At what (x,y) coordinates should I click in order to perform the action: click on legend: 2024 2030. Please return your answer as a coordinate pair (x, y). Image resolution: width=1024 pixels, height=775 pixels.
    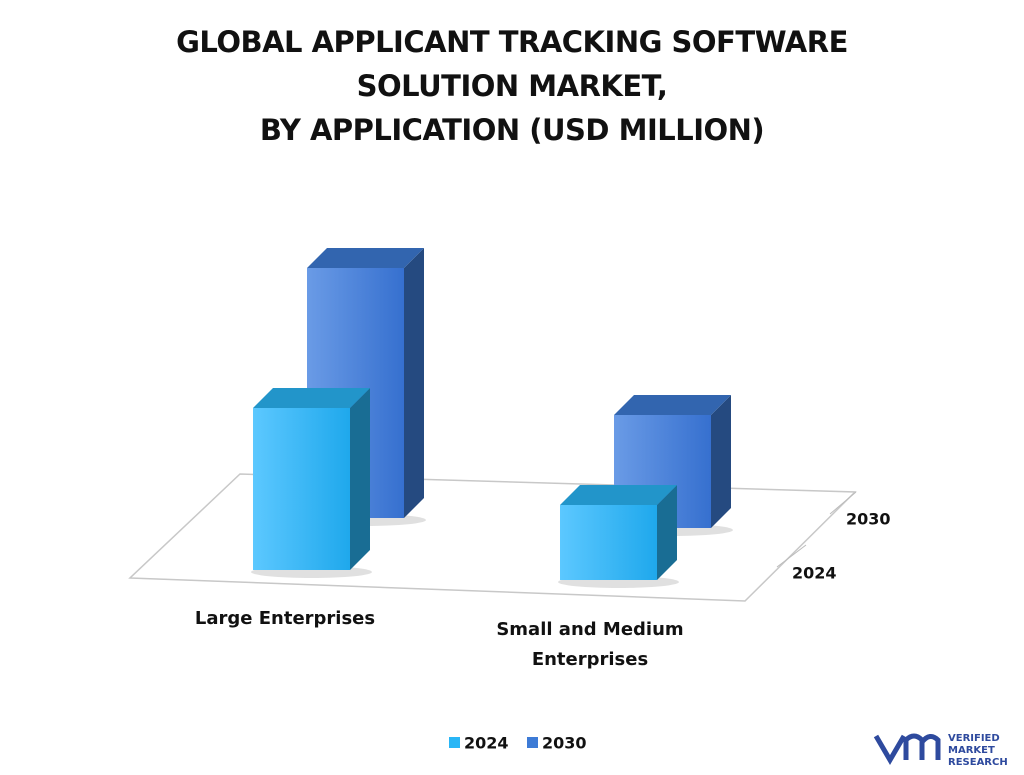
    Looking at the image, I should click on (518, 743).